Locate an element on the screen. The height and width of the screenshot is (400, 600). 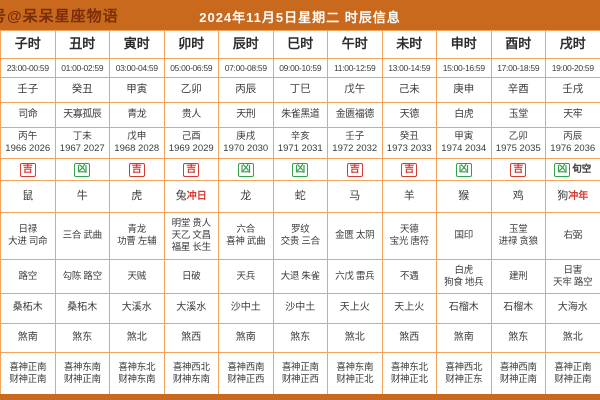
zodiac-animal-text: 鸡 is located at coordinates (518, 195).